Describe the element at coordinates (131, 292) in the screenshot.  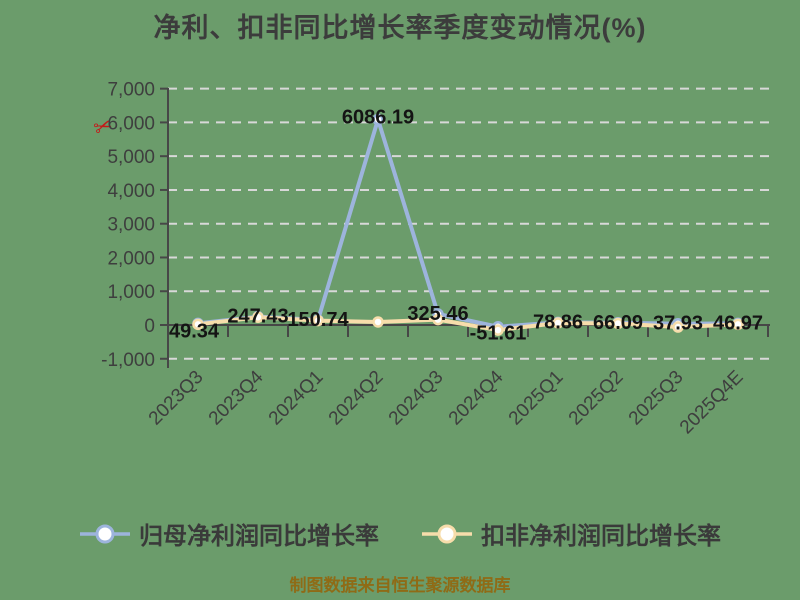
I see `y-tick-label: 1,000` at that location.